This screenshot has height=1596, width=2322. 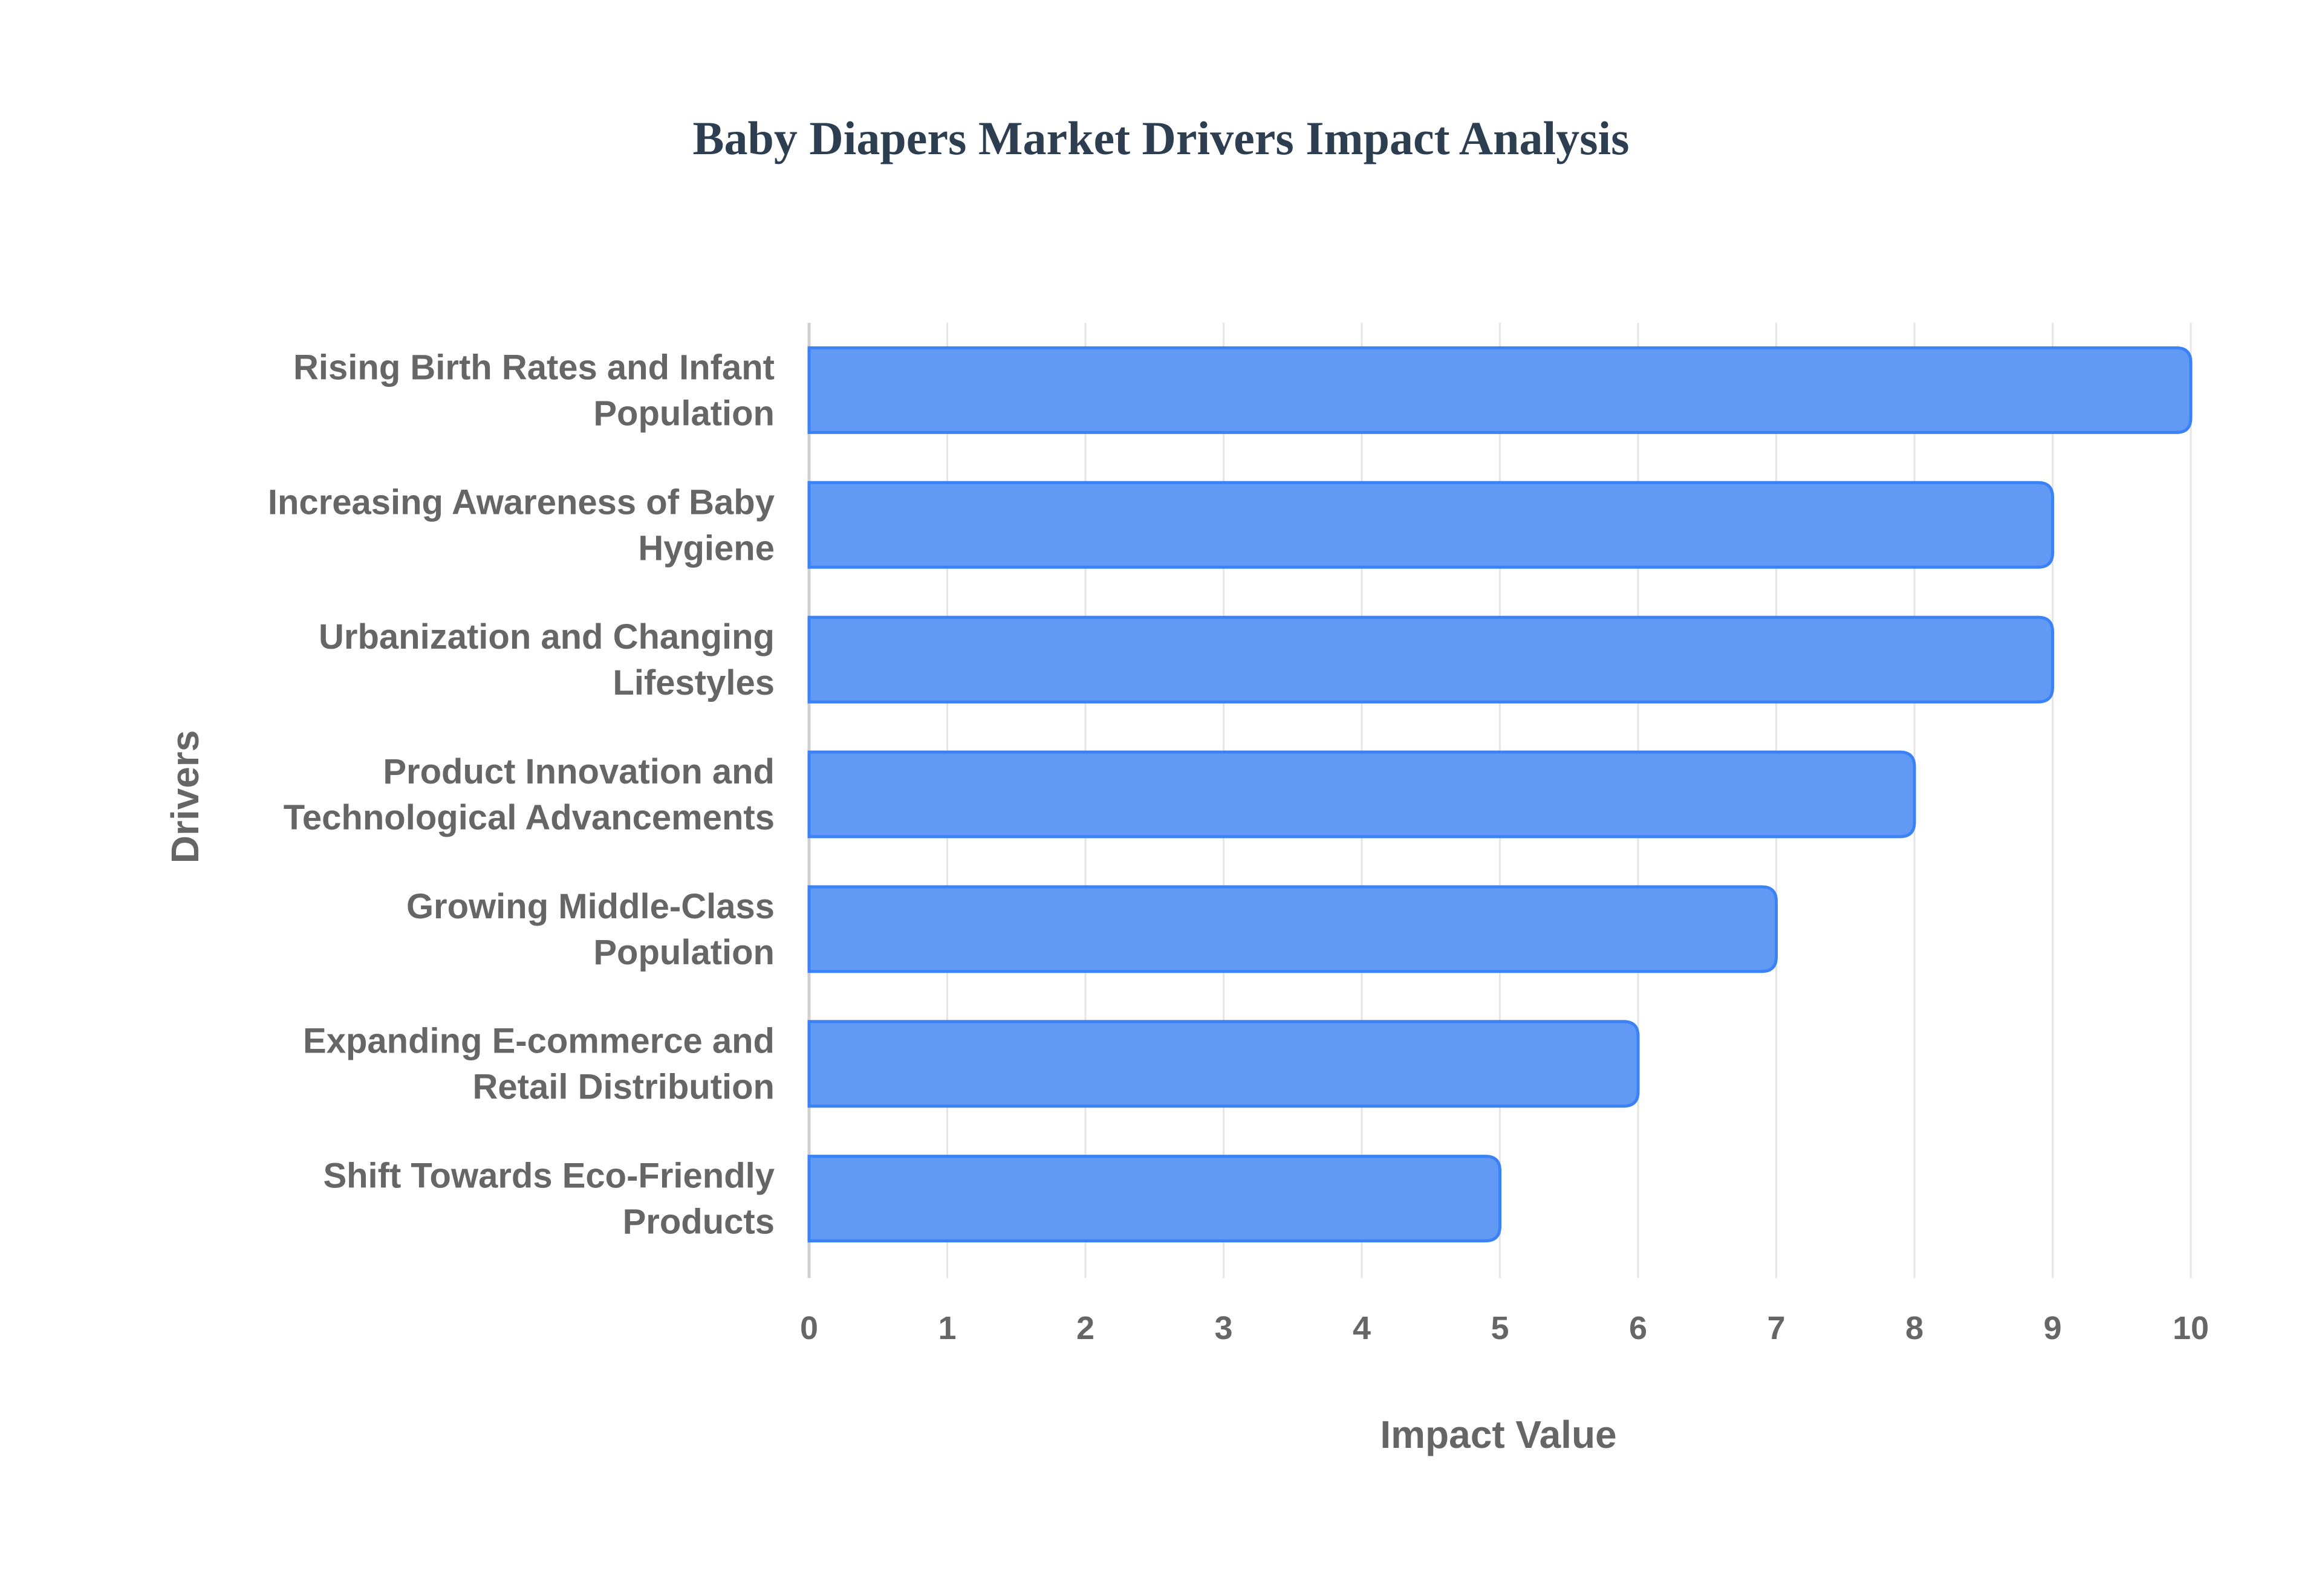 What do you see at coordinates (534, 367) in the screenshot?
I see `category-label: Rising Birth Rates and Infant` at bounding box center [534, 367].